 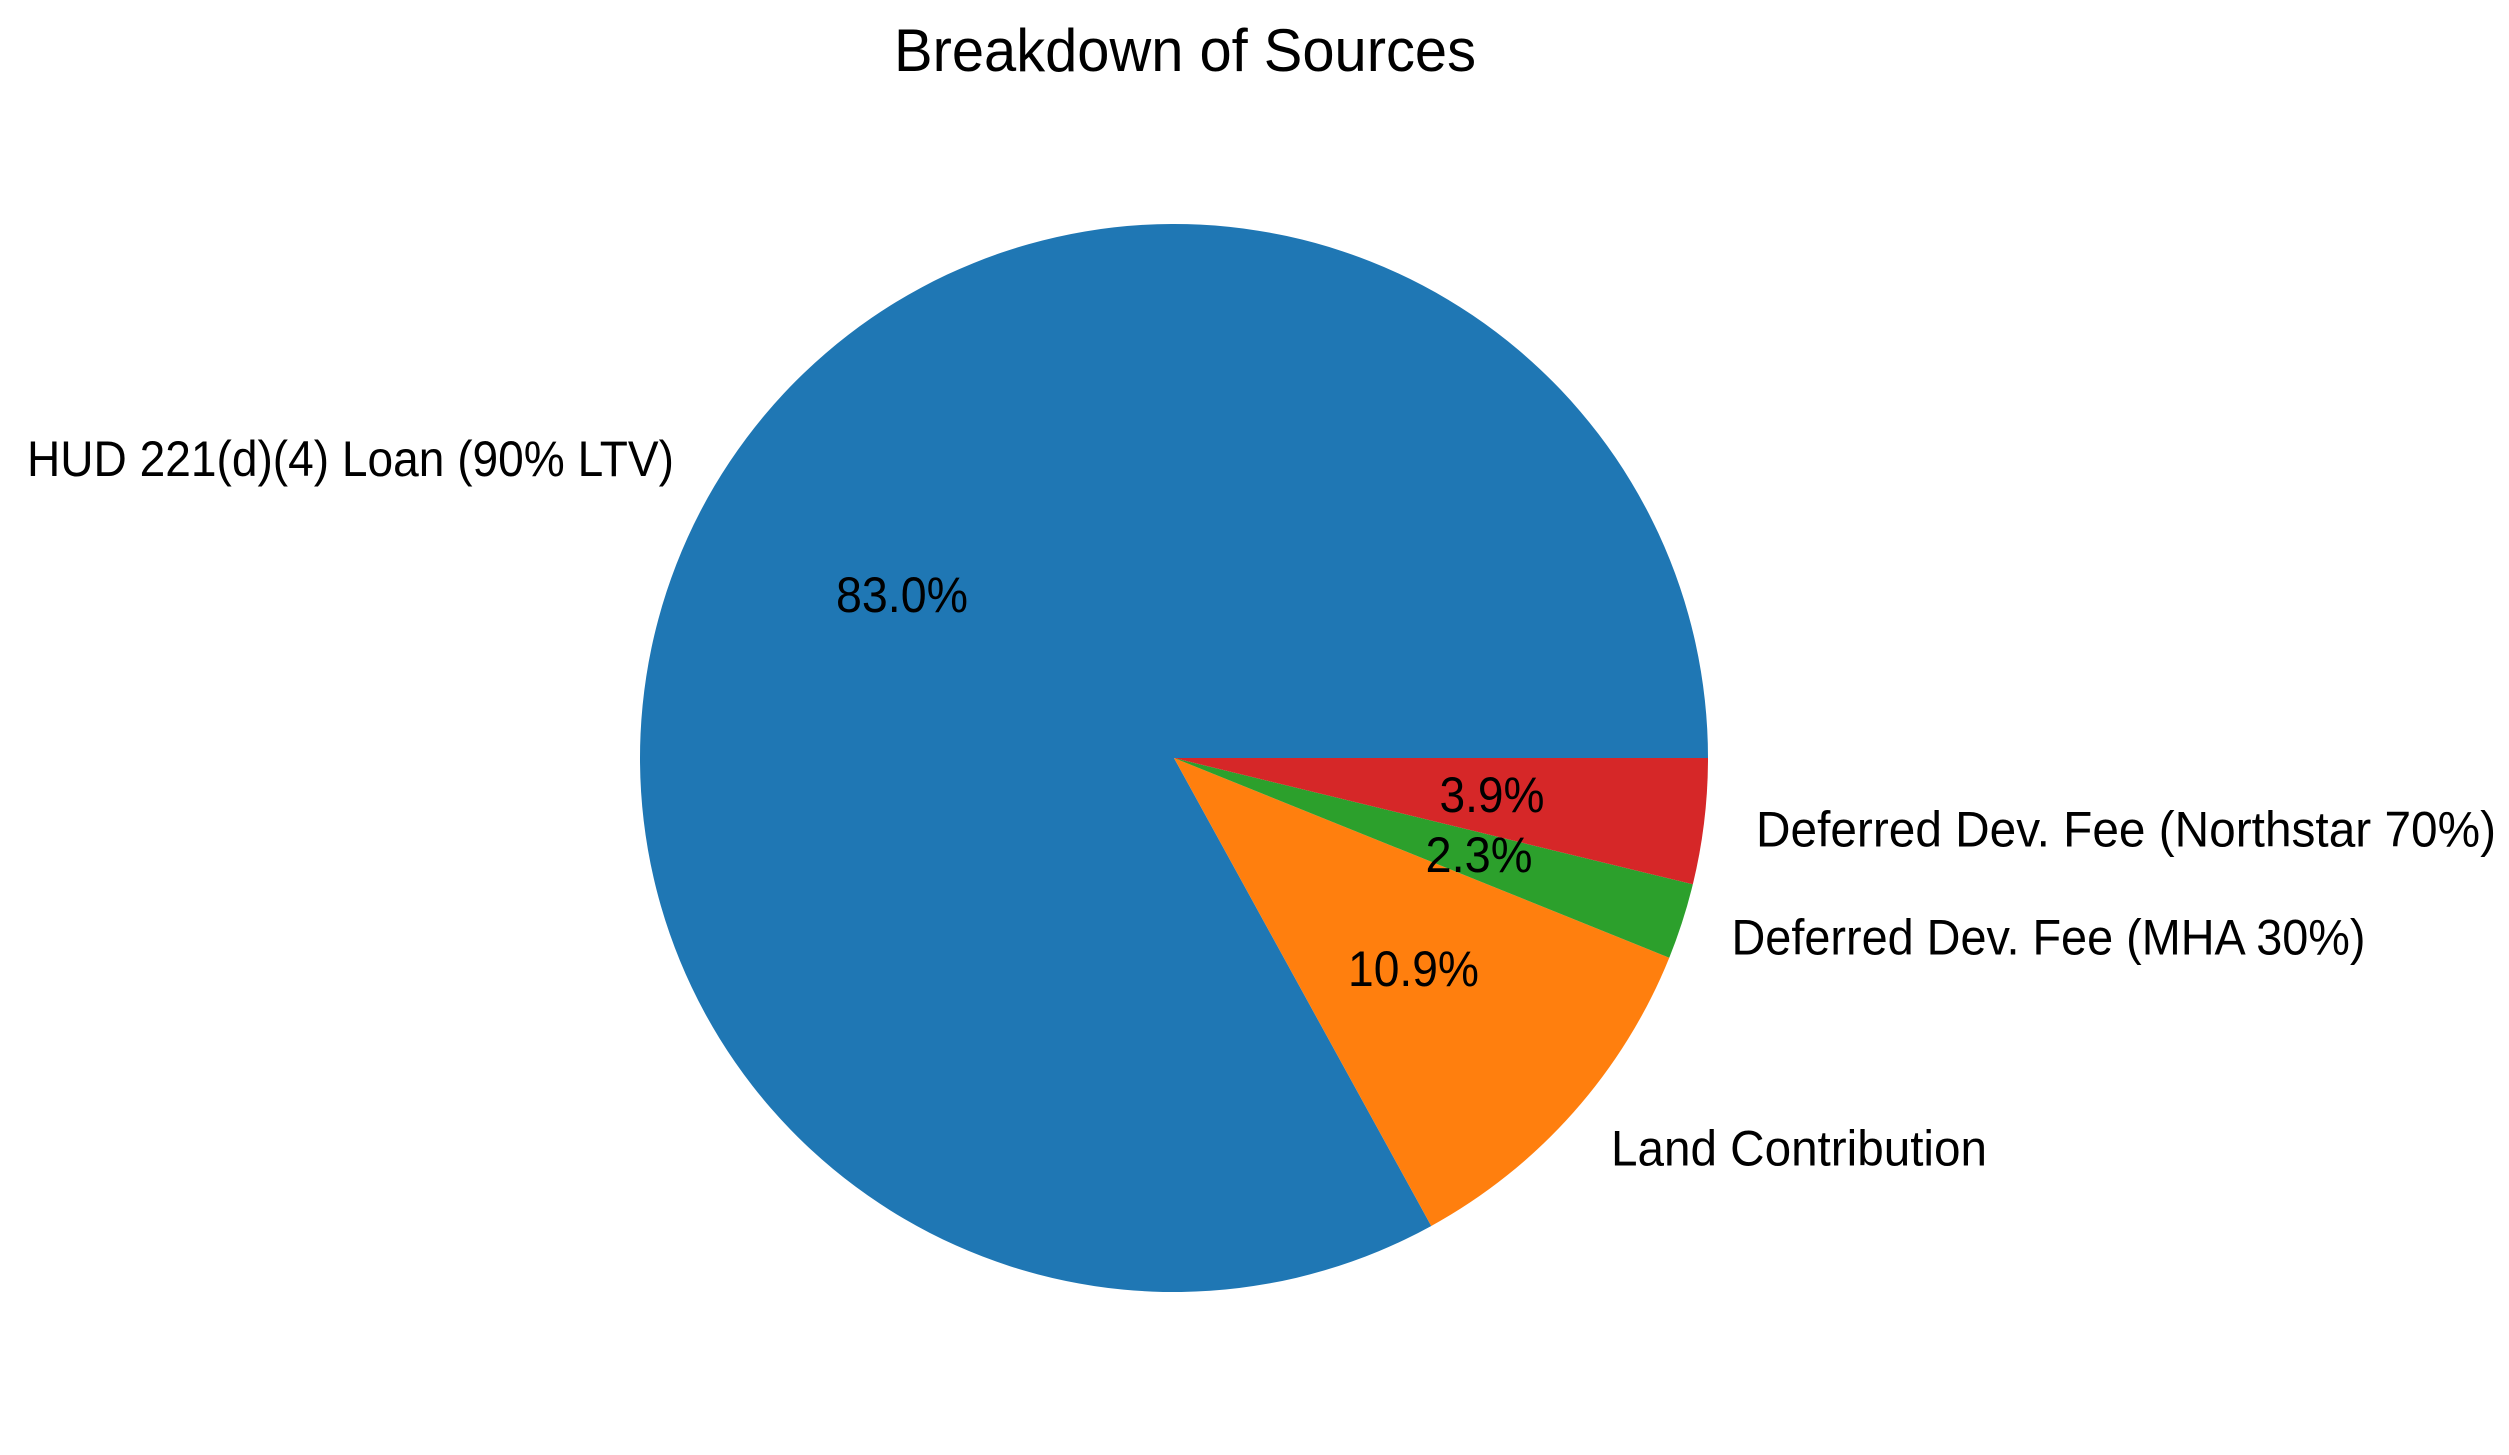 I want to click on svg-text: 2.3%, so click(x=1479, y=855).